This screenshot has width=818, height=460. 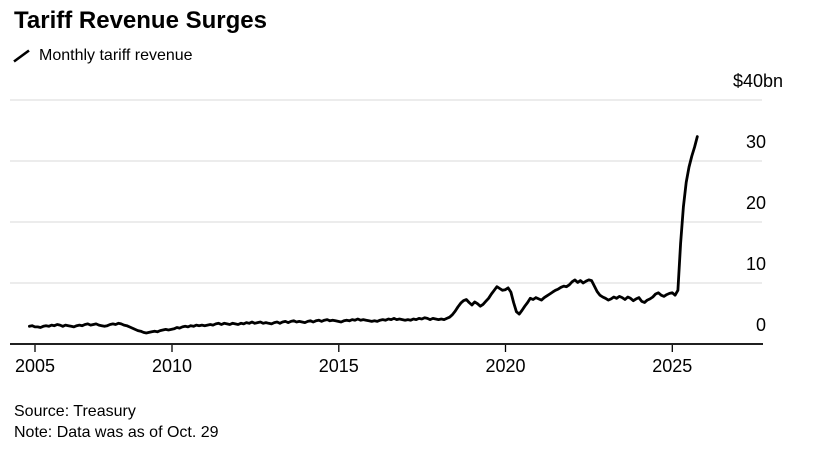 I want to click on y-axis-label: 20, so click(x=755, y=203).